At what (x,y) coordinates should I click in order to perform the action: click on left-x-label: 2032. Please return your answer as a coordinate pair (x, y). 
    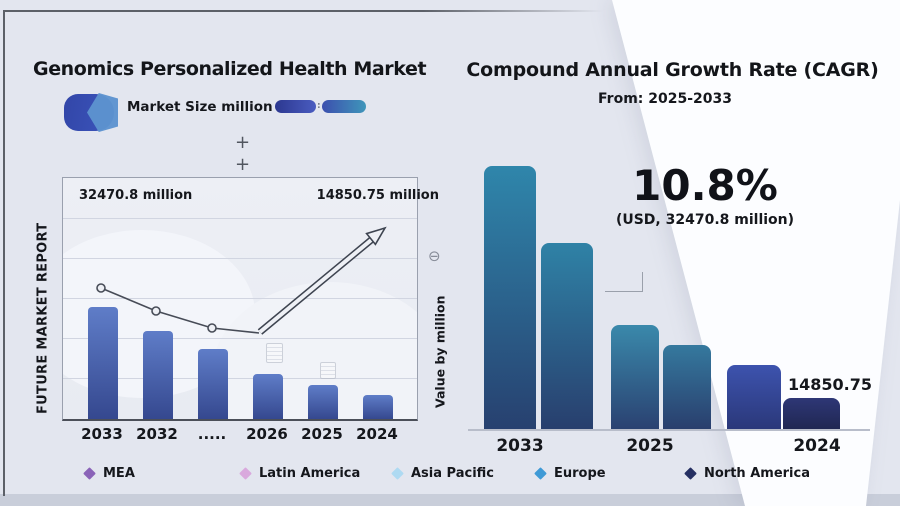
    Looking at the image, I should click on (157, 434).